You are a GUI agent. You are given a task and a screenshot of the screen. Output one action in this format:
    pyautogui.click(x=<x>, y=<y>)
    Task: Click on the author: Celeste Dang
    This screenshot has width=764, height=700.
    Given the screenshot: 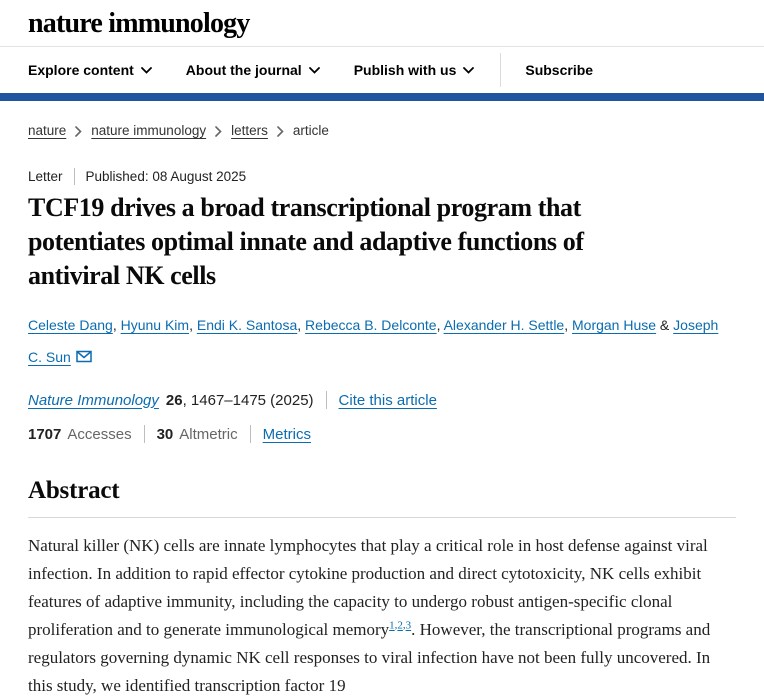 What is the action you would take?
    pyautogui.click(x=74, y=325)
    